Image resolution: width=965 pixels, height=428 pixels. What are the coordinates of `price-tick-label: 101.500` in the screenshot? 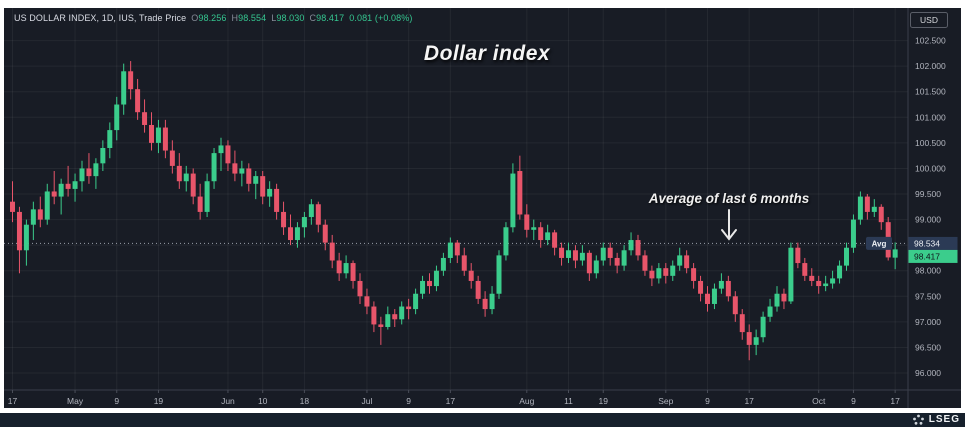 It's located at (930, 92).